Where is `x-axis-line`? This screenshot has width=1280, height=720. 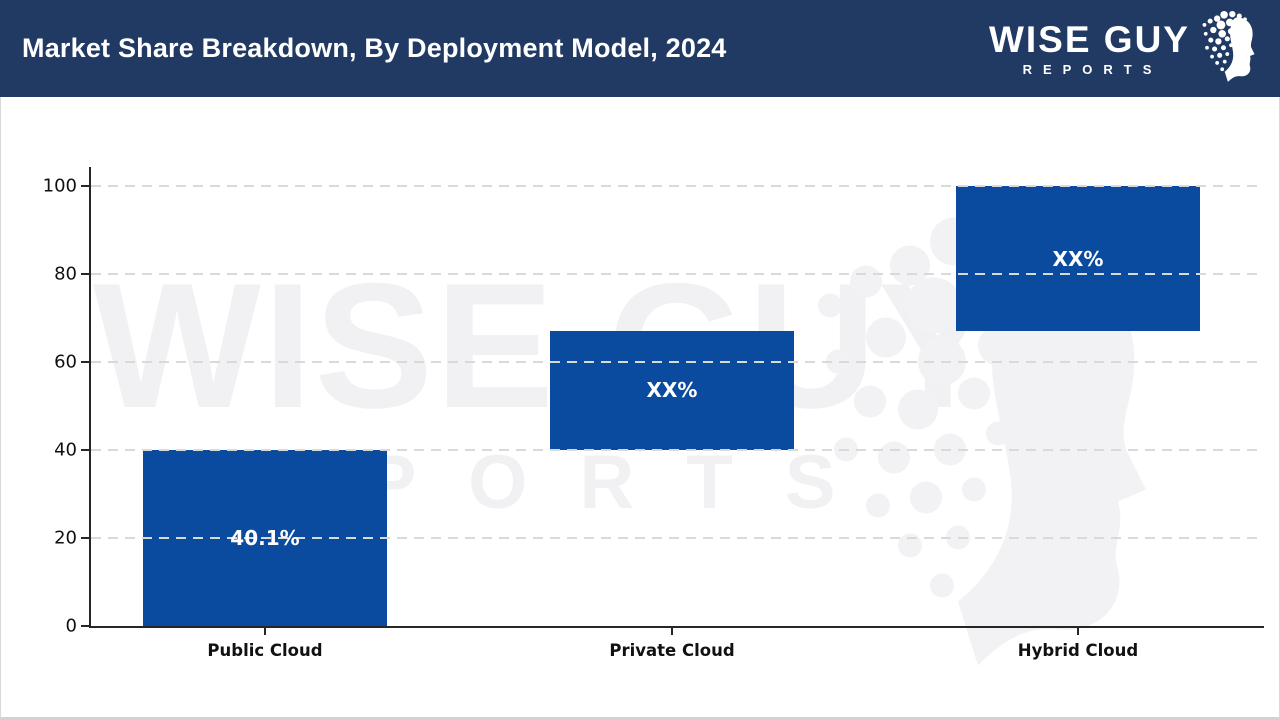
x-axis-line is located at coordinates (676, 627).